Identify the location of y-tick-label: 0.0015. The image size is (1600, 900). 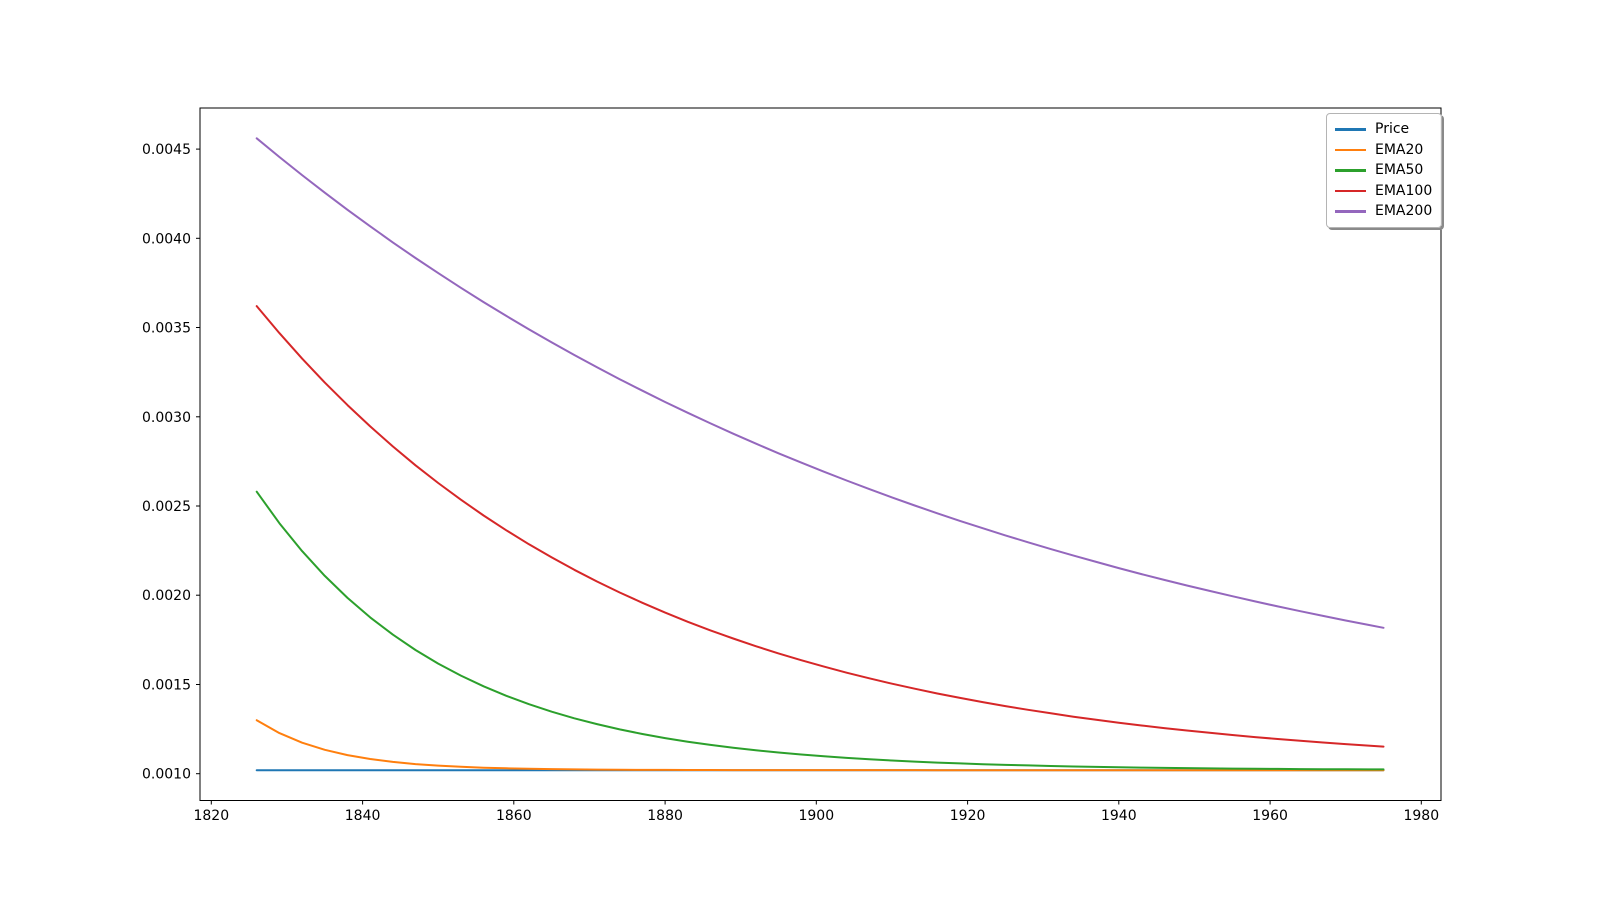
(166, 686).